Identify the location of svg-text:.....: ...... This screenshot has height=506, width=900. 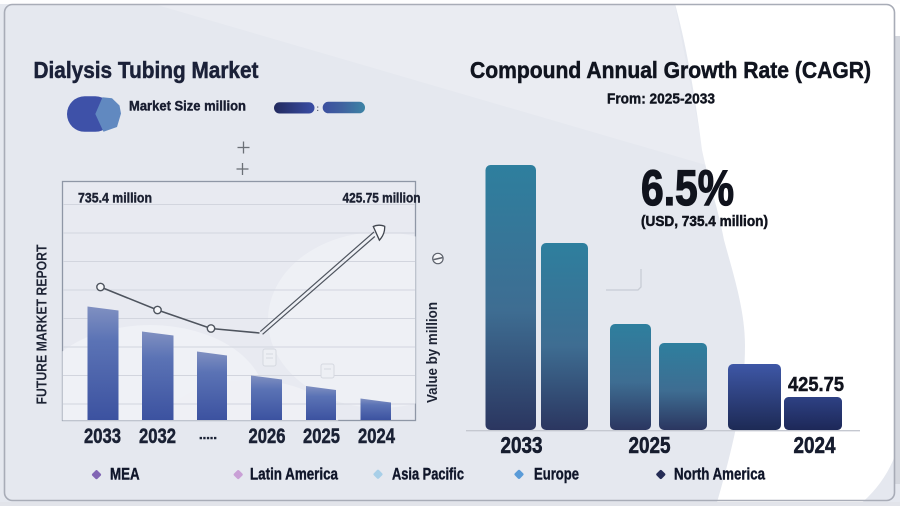
(208, 434).